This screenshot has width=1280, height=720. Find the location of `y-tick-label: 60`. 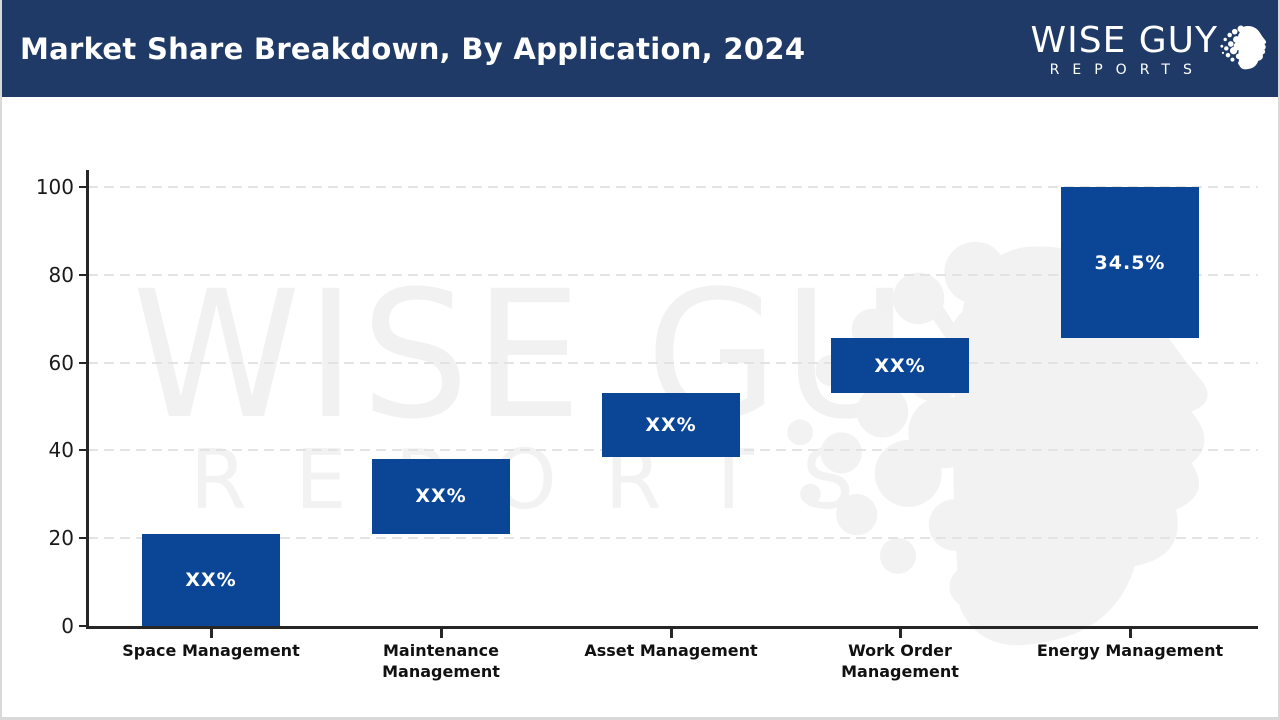

y-tick-label: 60 is located at coordinates (61, 362).